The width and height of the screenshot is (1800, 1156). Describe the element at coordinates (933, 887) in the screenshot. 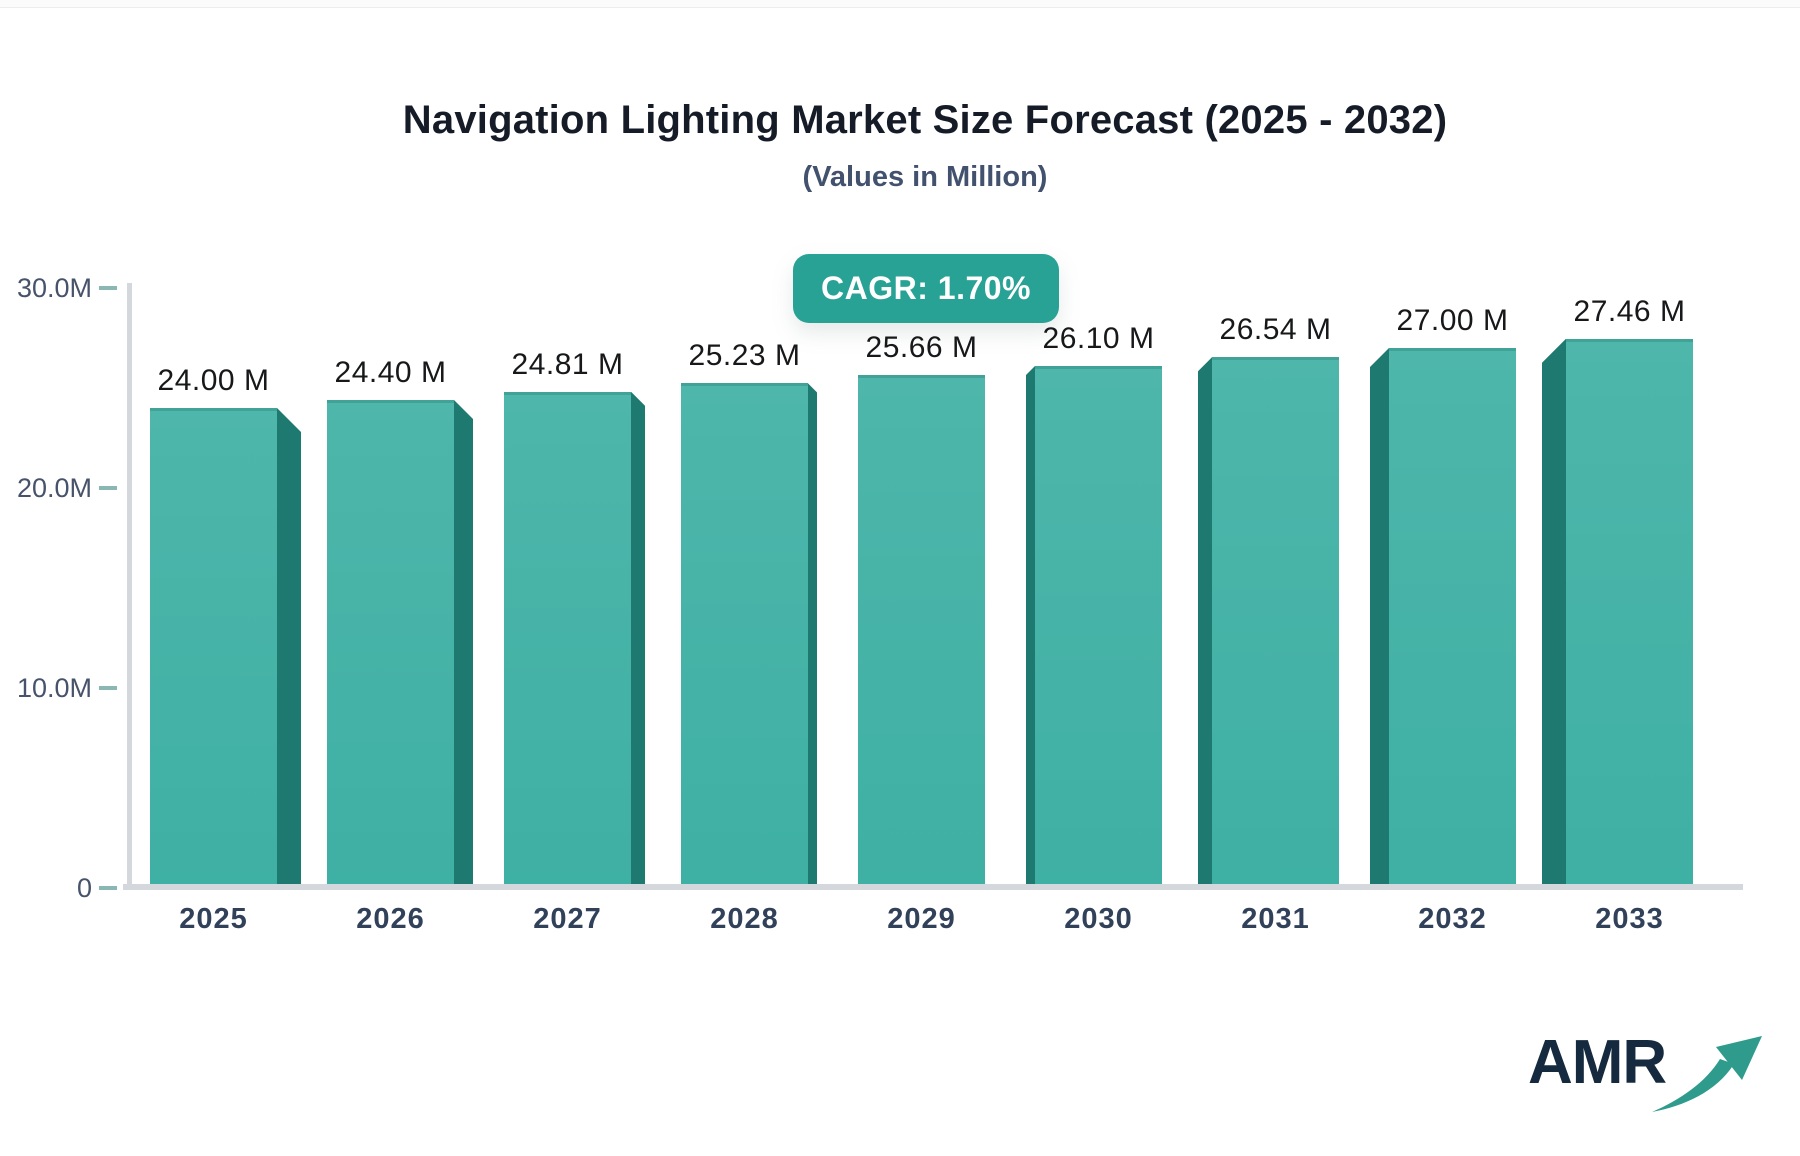

I see `x-axis-line` at that location.